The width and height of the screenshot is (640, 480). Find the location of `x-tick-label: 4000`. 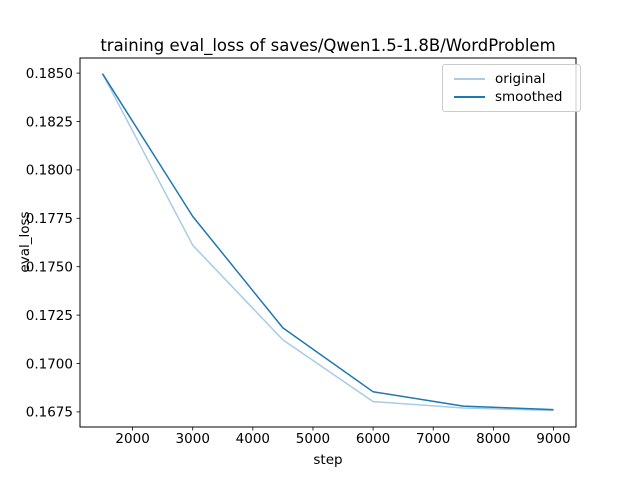

x-tick-label: 4000 is located at coordinates (253, 439).